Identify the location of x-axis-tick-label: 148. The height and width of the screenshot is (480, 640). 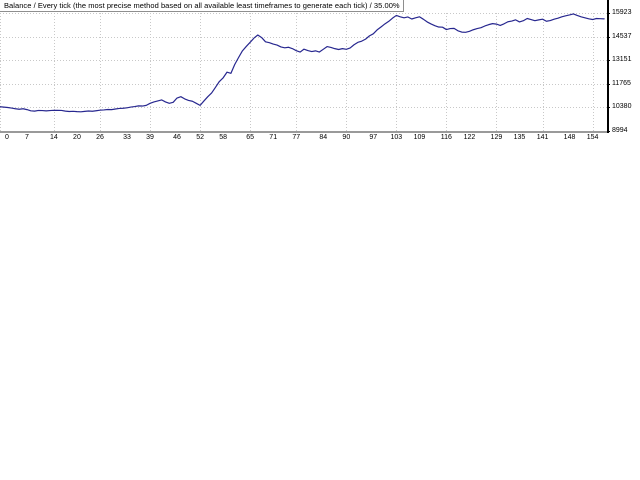
(569, 137).